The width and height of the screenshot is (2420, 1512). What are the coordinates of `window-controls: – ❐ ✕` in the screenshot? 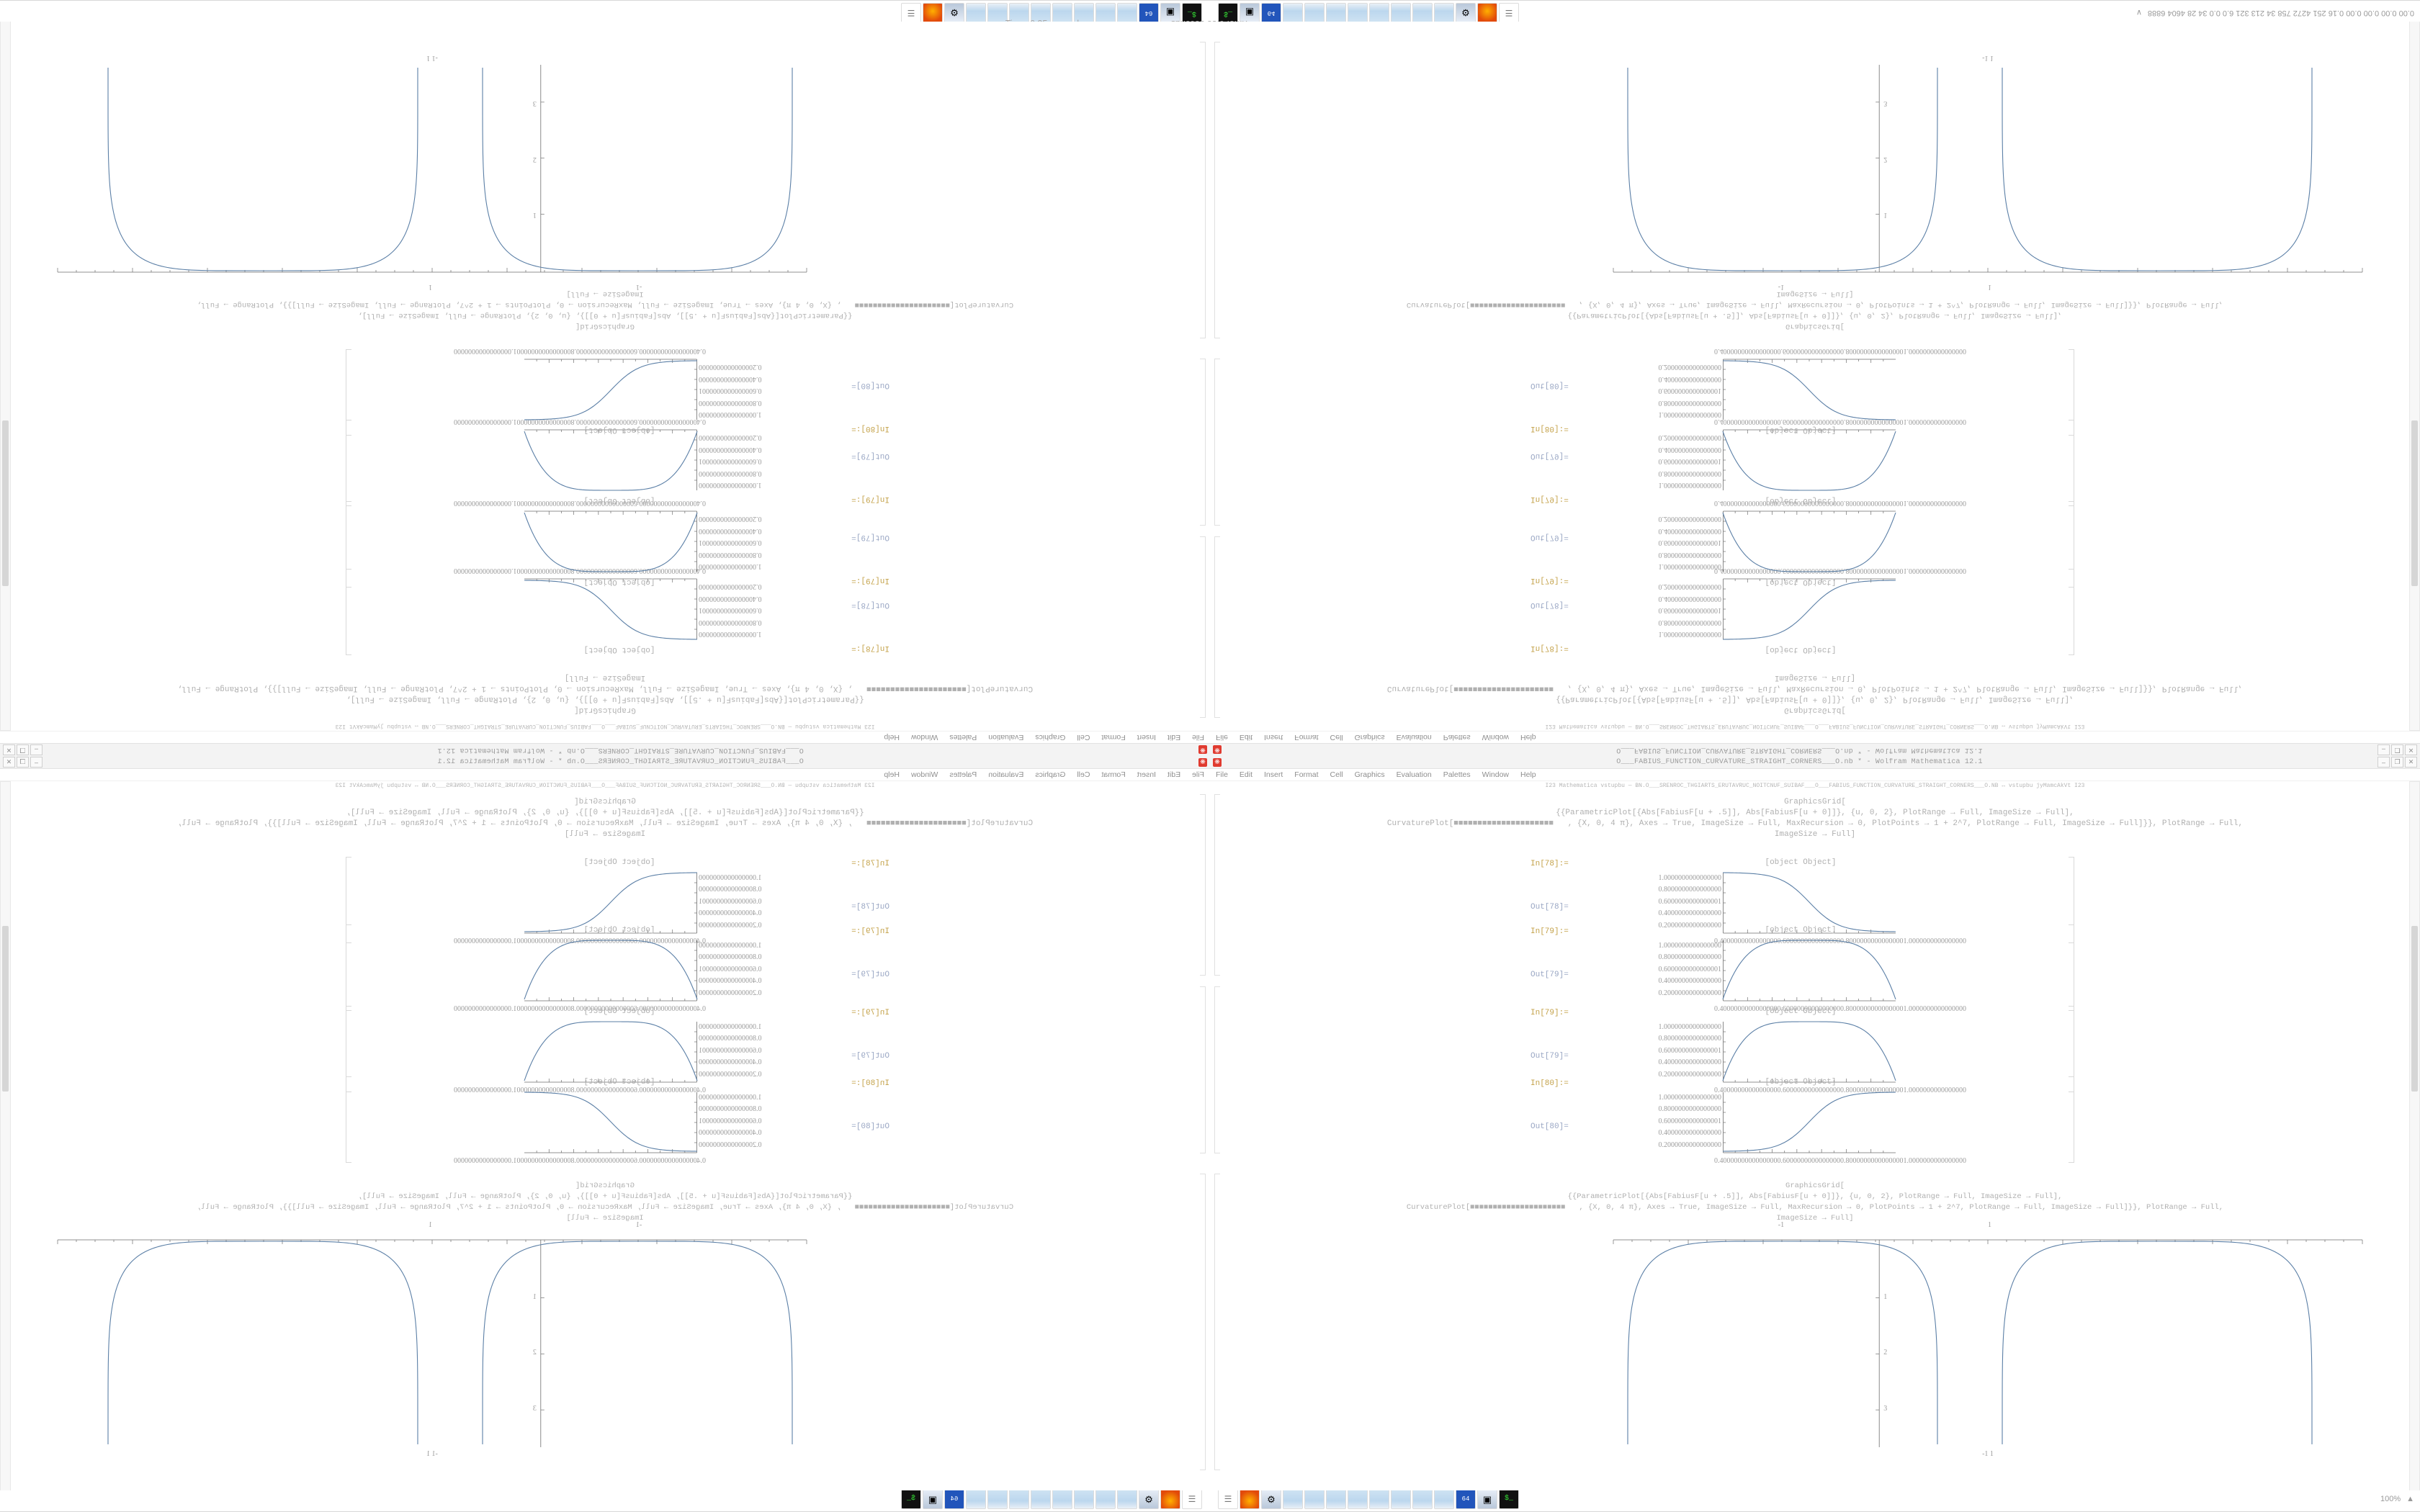 It's located at (2397, 762).